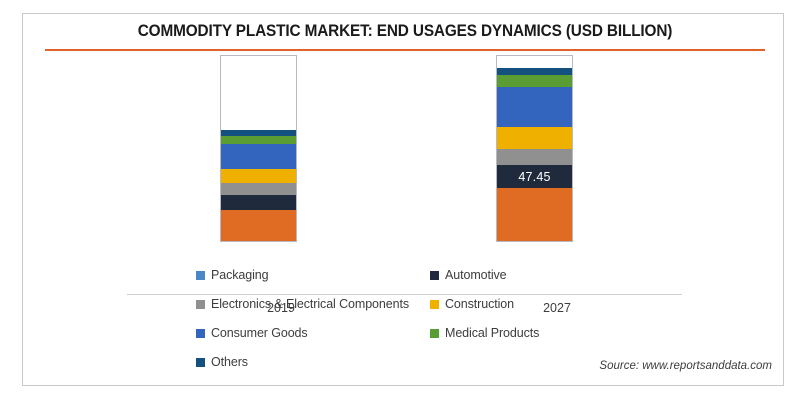 Image resolution: width=800 pixels, height=400 pixels. What do you see at coordinates (406, 369) in the screenshot?
I see `legend-row: Others` at bounding box center [406, 369].